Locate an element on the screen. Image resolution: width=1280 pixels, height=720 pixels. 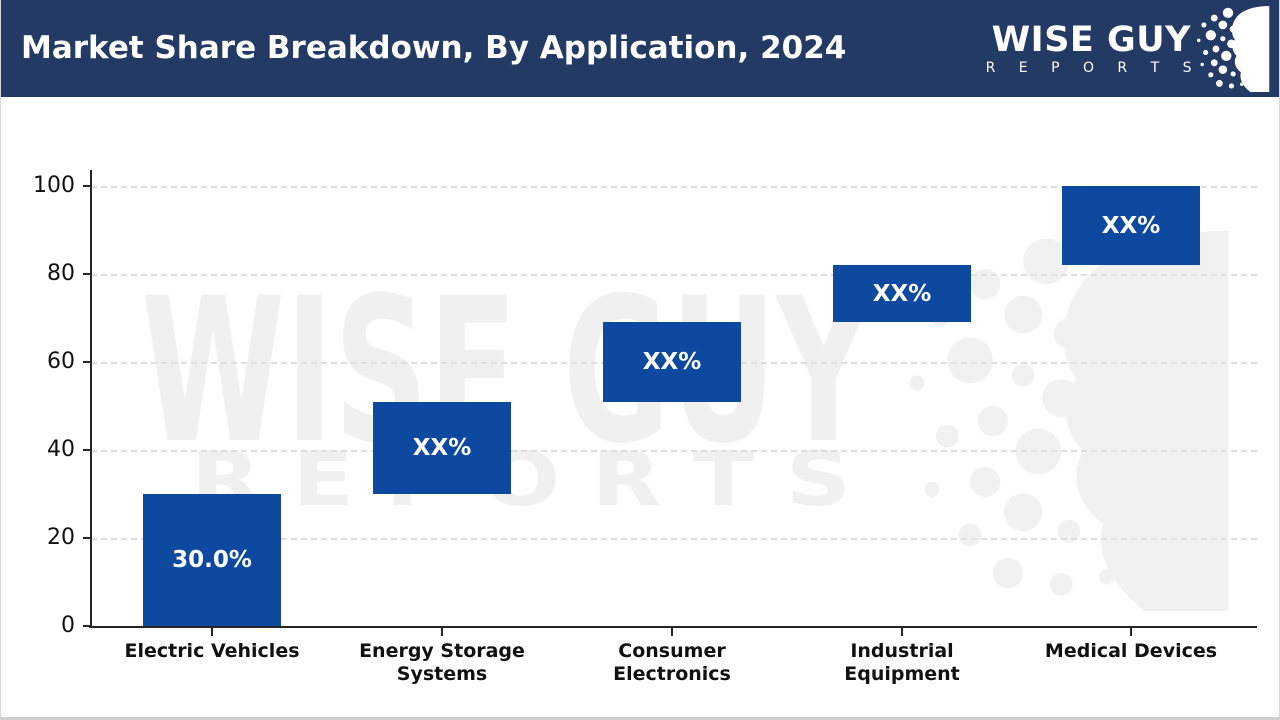
y-tick-label-20: 20 is located at coordinates (61, 537).